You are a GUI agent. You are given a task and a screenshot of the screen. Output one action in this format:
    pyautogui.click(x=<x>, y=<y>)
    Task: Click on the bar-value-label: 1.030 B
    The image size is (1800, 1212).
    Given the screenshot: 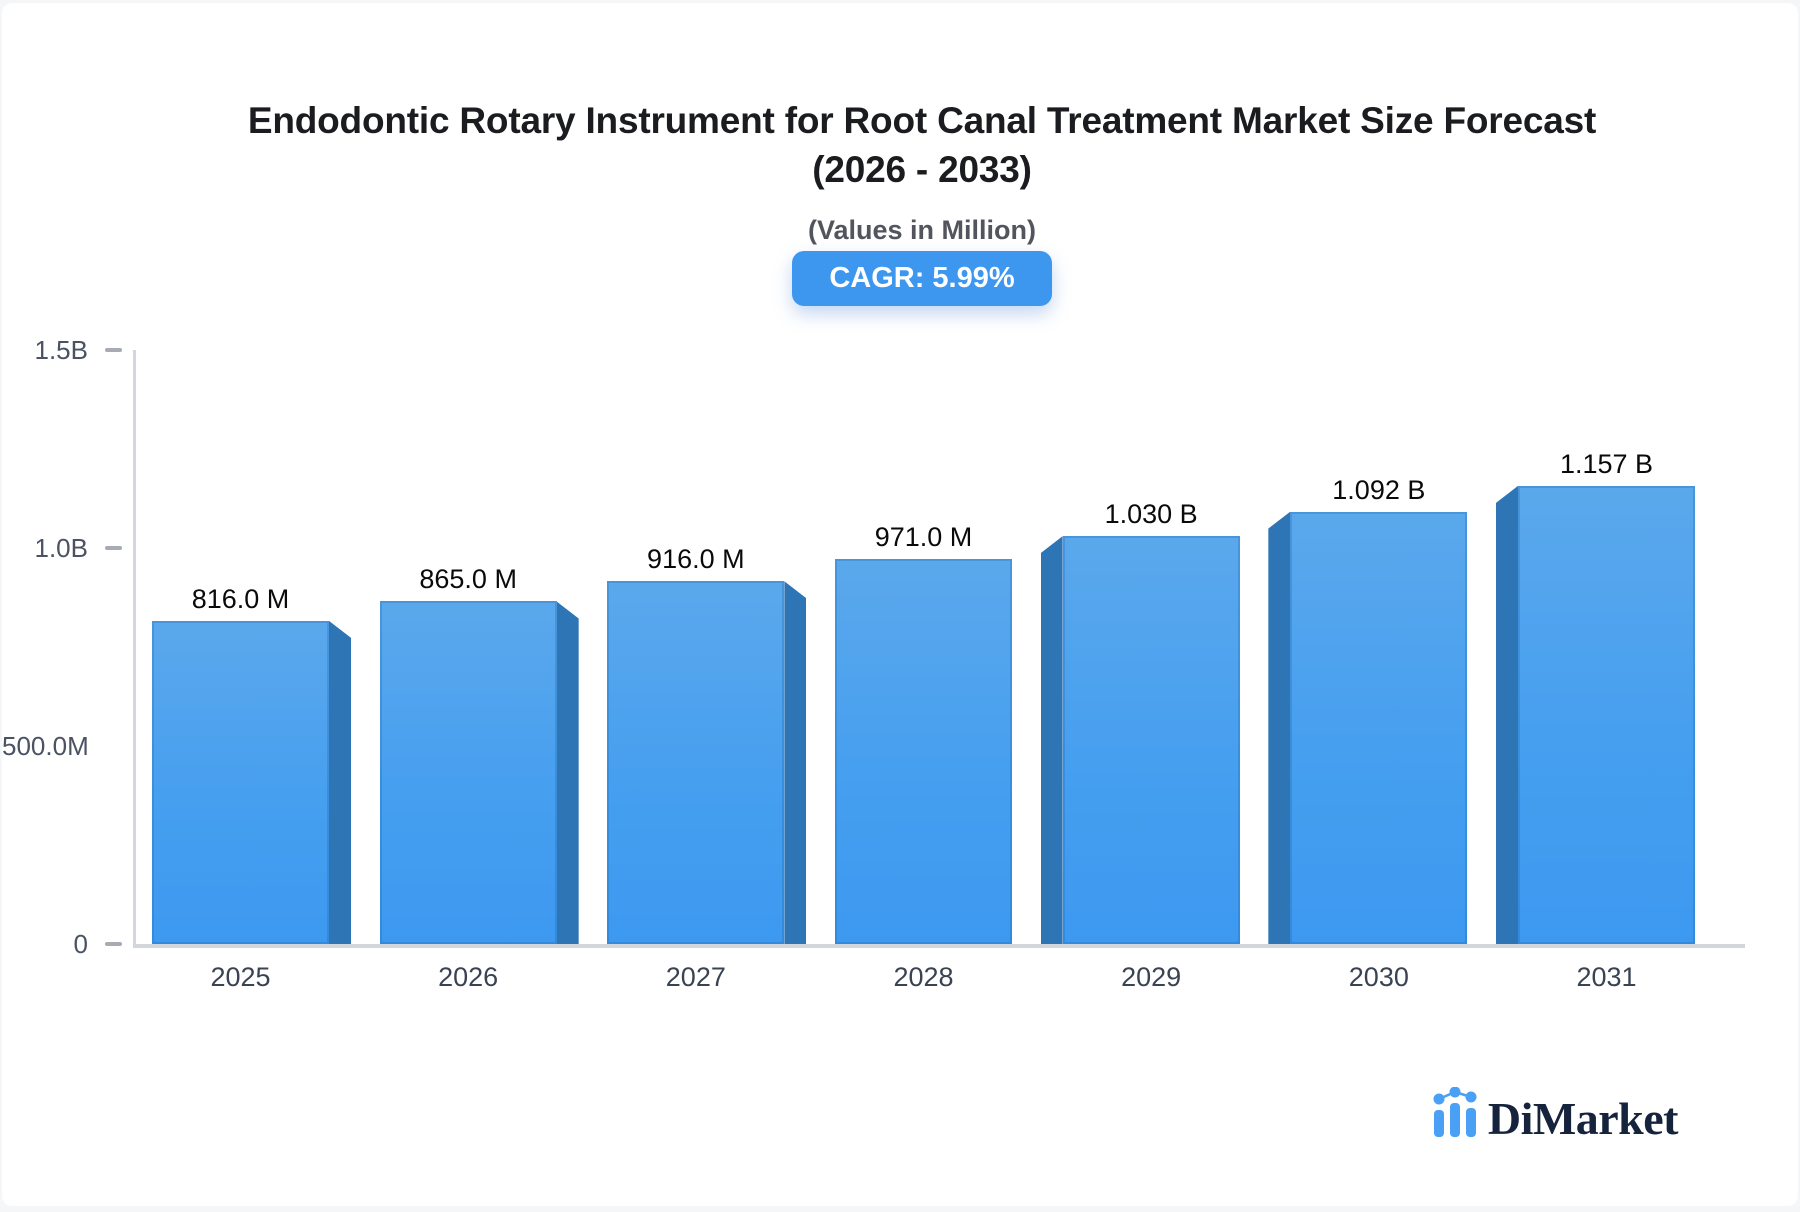 What is the action you would take?
    pyautogui.click(x=1151, y=514)
    